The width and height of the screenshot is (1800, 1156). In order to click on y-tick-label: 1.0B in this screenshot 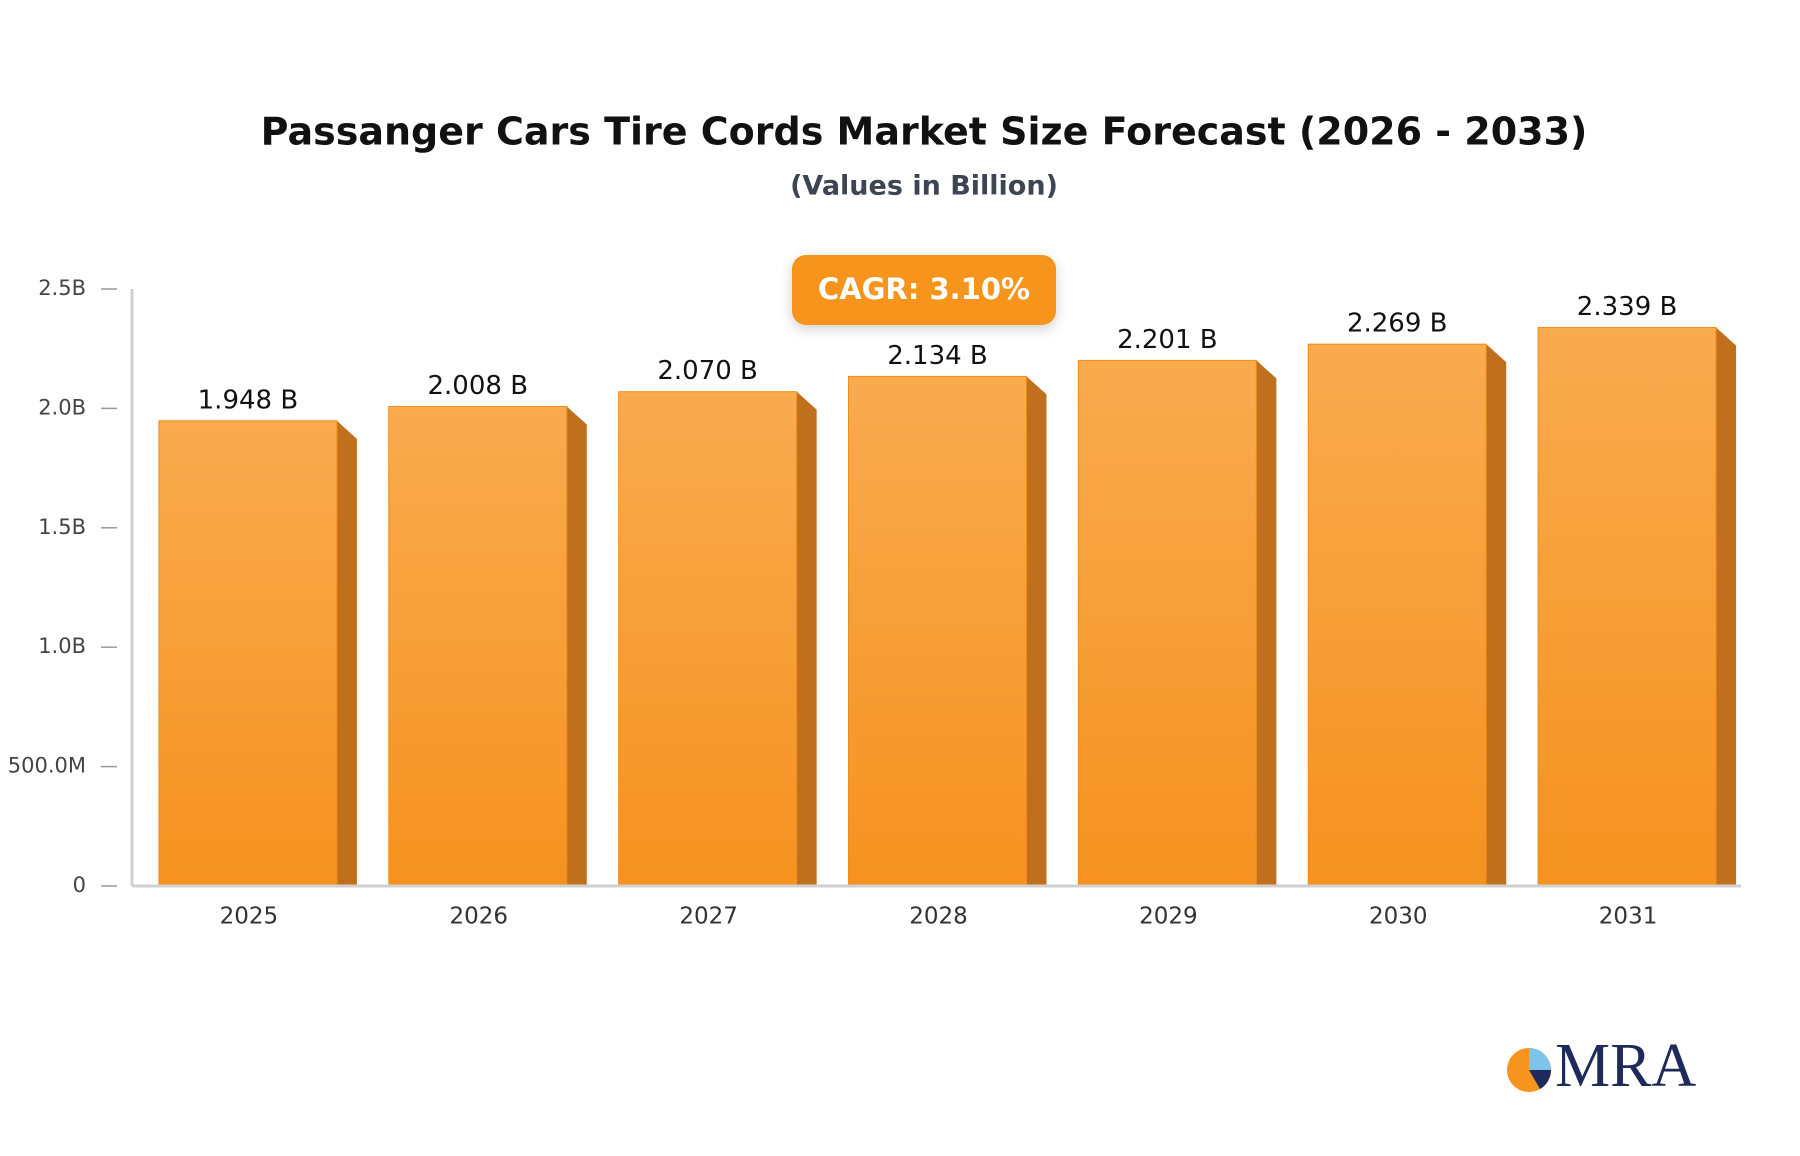, I will do `click(62, 646)`.